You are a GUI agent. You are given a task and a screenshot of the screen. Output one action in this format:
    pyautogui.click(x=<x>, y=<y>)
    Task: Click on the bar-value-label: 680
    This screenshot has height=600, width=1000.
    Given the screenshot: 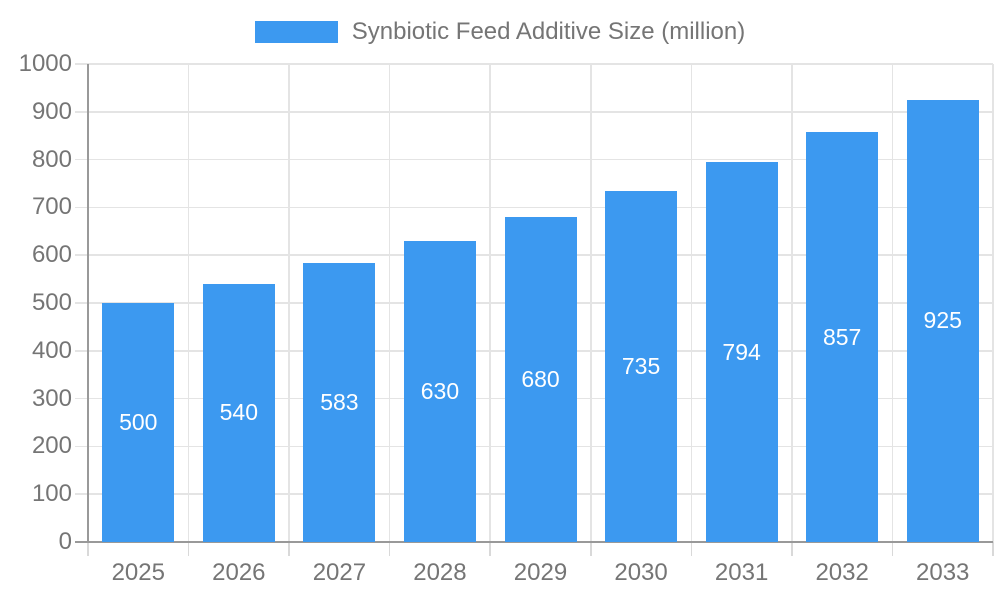 What is the action you would take?
    pyautogui.click(x=540, y=378)
    